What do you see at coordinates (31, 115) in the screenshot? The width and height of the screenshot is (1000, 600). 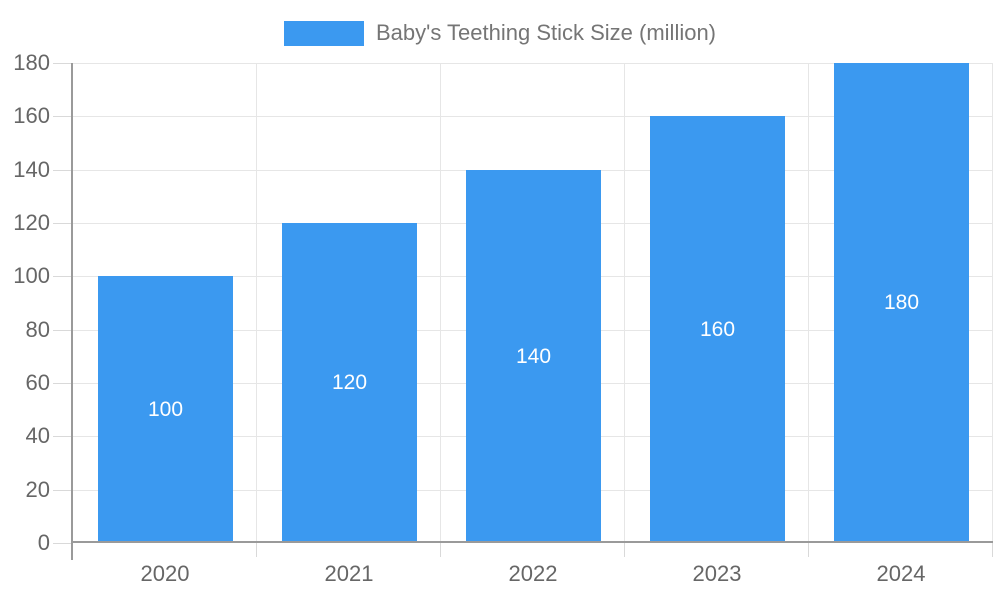 I see `y-axis-tick-label: 160` at bounding box center [31, 115].